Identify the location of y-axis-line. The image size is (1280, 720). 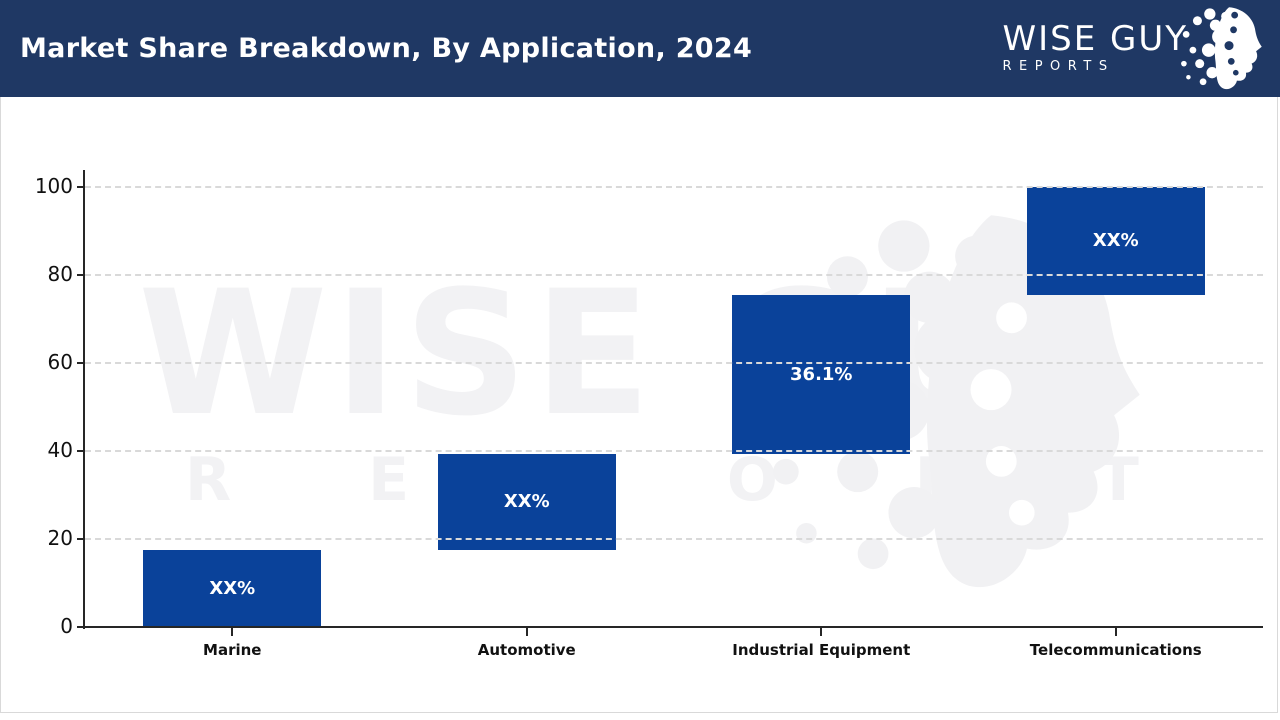
(84, 399).